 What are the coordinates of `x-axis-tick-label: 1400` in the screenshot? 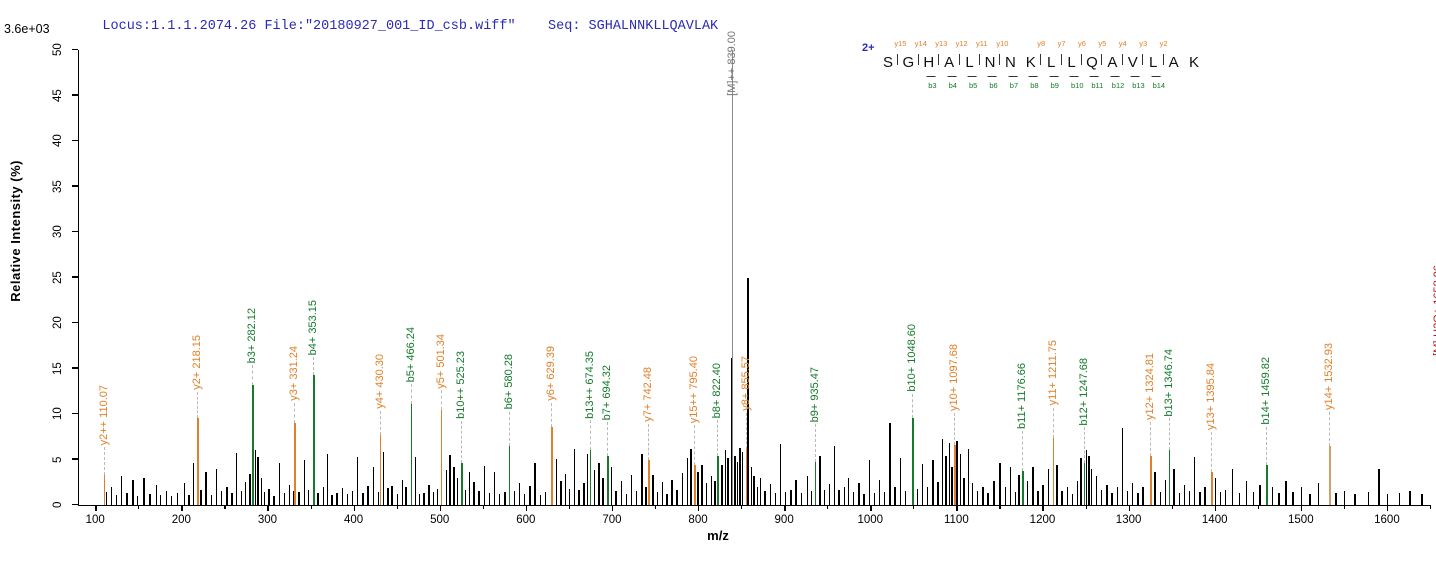 It's located at (1214, 520).